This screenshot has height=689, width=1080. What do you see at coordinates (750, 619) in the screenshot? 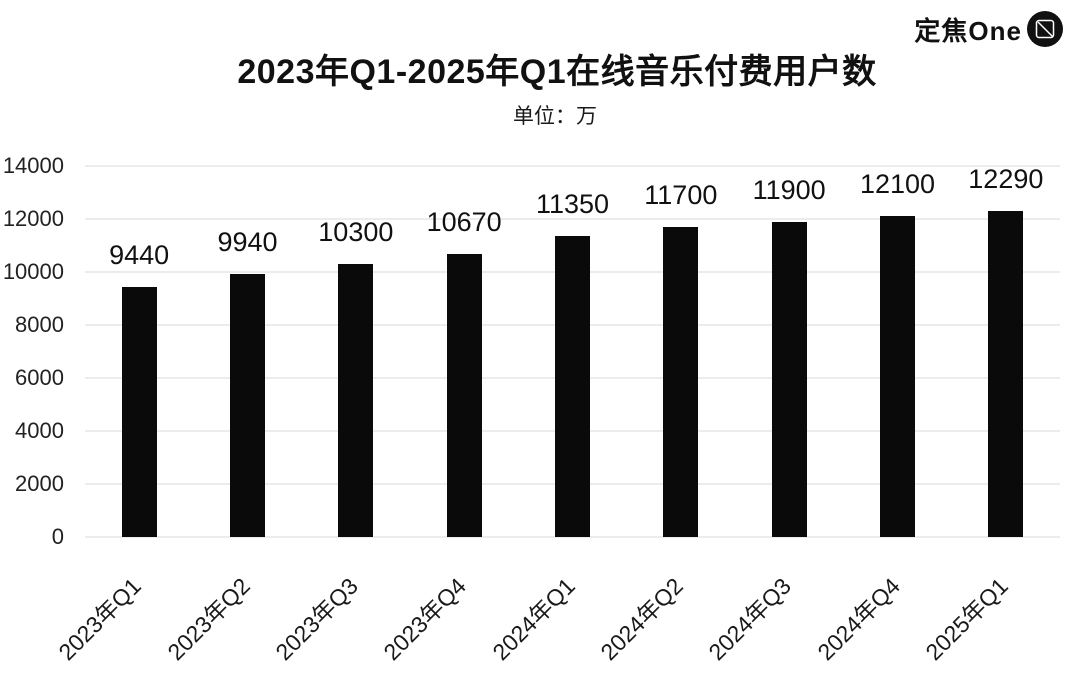
I see `x-axis-tick-label: 2024年Q3` at bounding box center [750, 619].